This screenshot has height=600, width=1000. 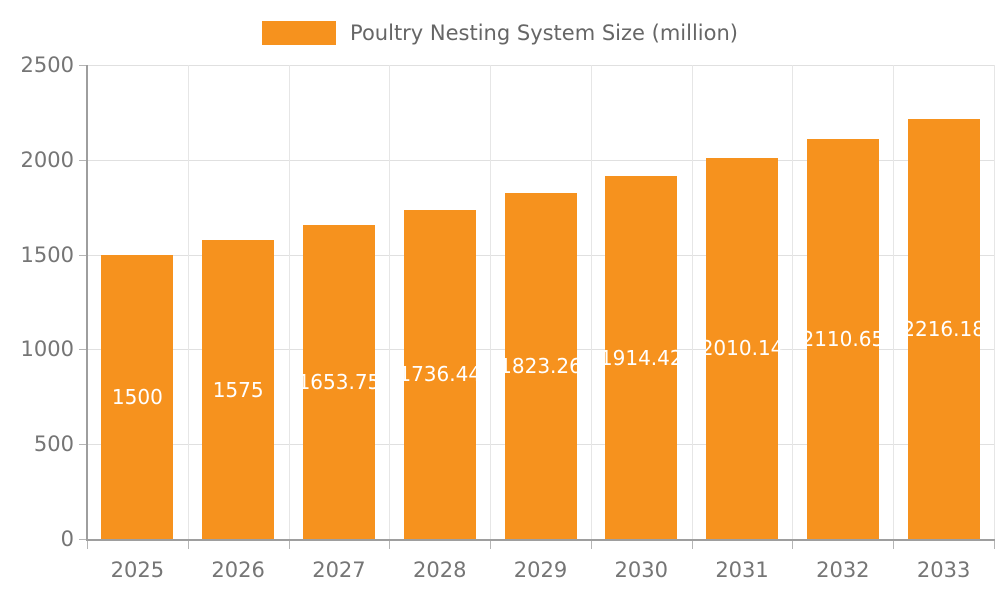 What do you see at coordinates (53, 444) in the screenshot?
I see `y-axis-tick-label: 500` at bounding box center [53, 444].